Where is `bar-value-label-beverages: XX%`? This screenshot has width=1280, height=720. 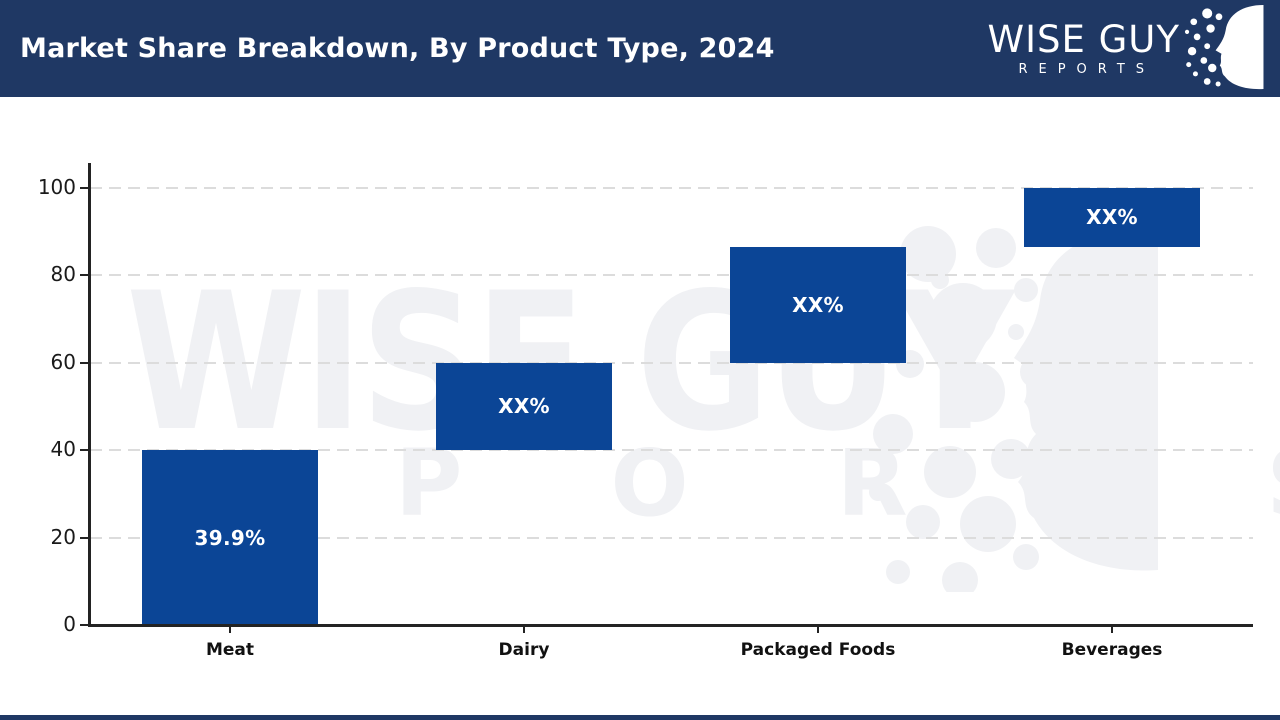 bar-value-label-beverages: XX% is located at coordinates (1112, 217).